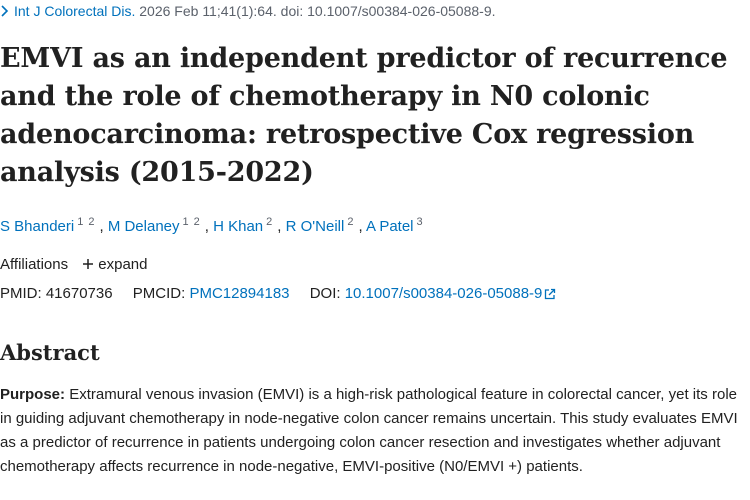 The image size is (750, 500). Describe the element at coordinates (325, 293) in the screenshot. I see `doi-label: DOI:` at that location.